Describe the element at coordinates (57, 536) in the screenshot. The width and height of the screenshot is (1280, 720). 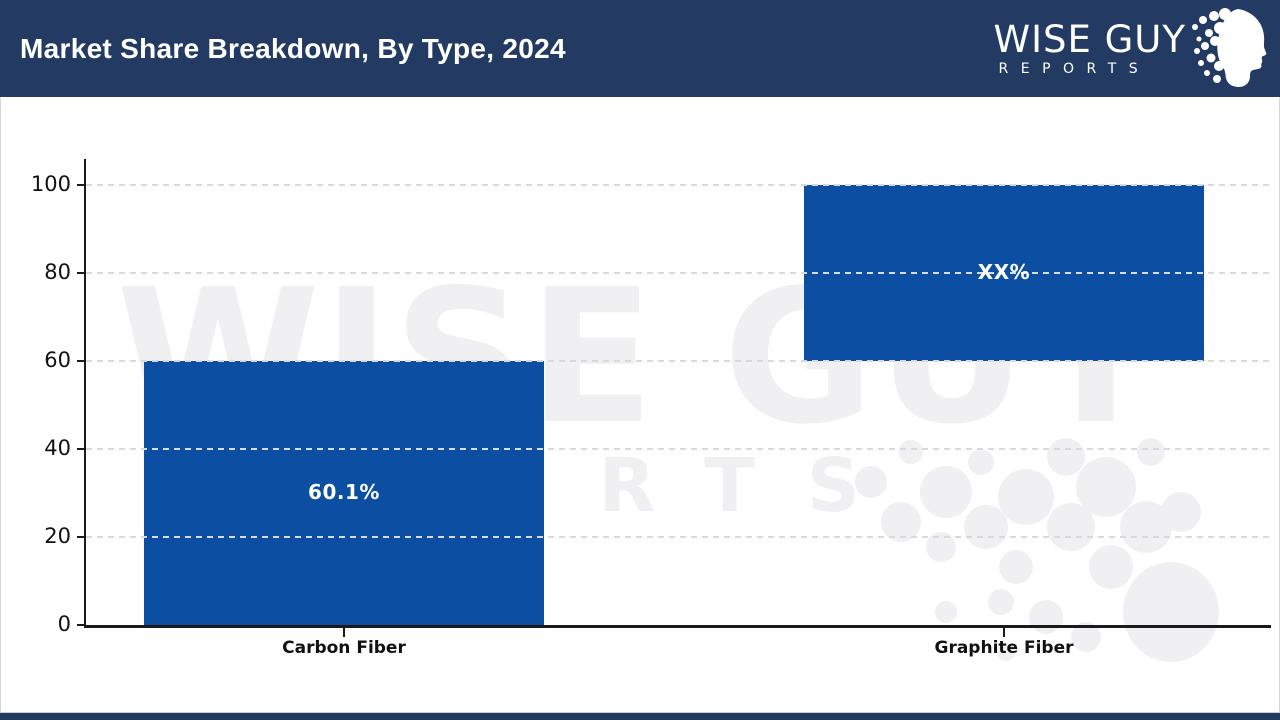
I see `y-tick-label-20: 20` at that location.